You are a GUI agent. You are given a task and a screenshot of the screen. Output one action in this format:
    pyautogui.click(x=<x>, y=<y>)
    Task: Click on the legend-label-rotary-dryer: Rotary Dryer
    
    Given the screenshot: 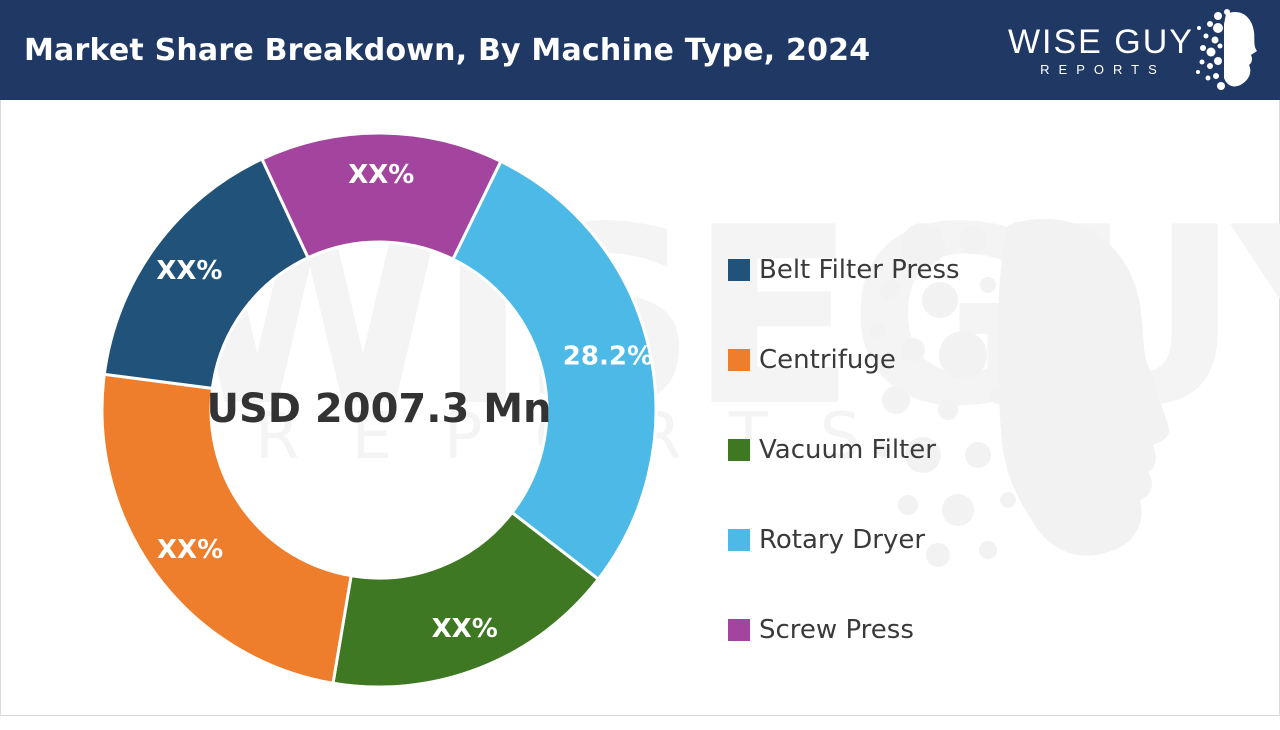 What is the action you would take?
    pyautogui.click(x=842, y=540)
    